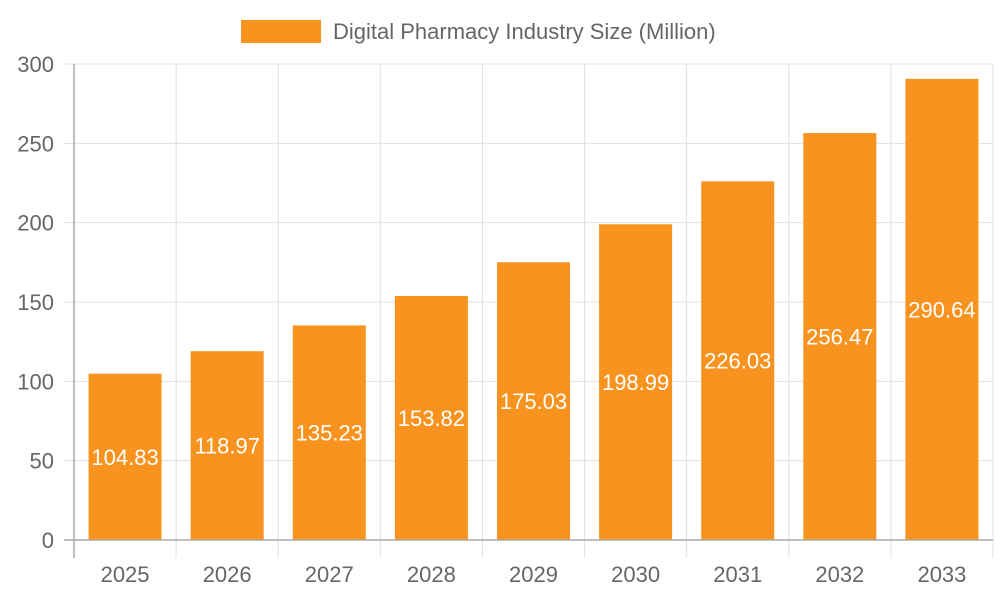 The height and width of the screenshot is (605, 1000). What do you see at coordinates (35, 302) in the screenshot?
I see `y-tick-label: 150` at bounding box center [35, 302].